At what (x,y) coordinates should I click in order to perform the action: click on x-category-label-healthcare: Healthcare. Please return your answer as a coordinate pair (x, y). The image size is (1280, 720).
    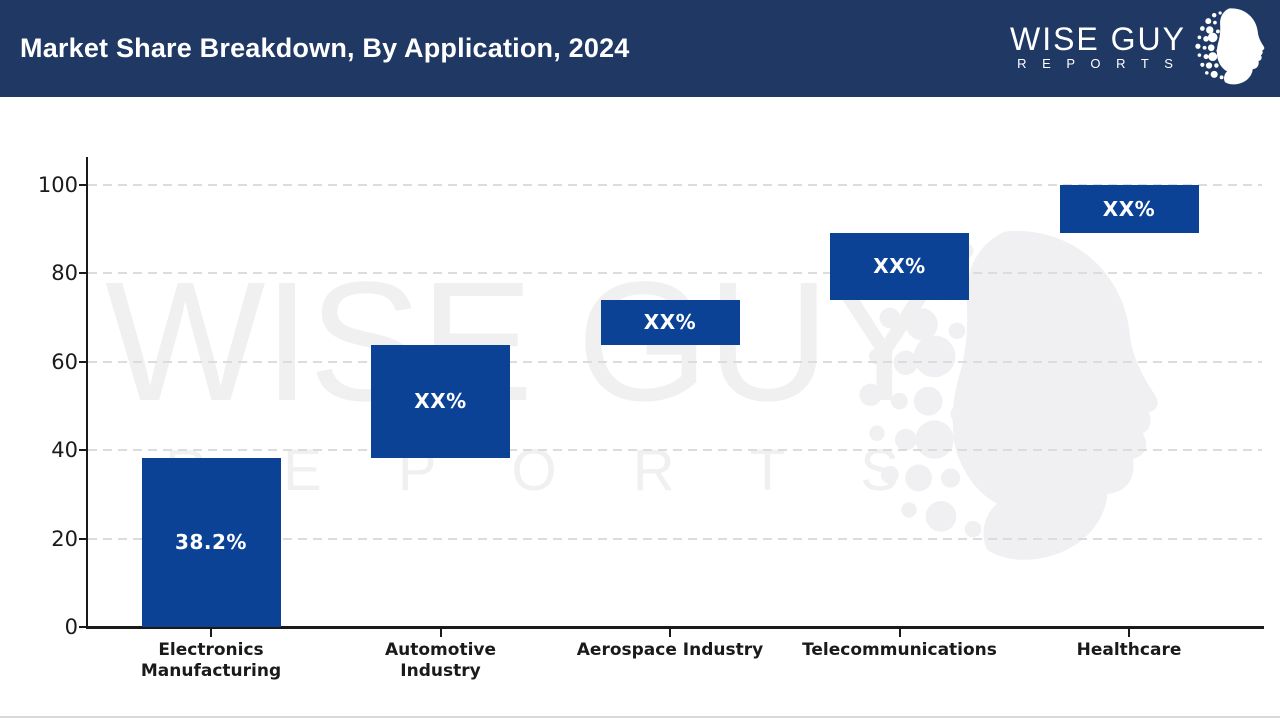
    Looking at the image, I should click on (1129, 650).